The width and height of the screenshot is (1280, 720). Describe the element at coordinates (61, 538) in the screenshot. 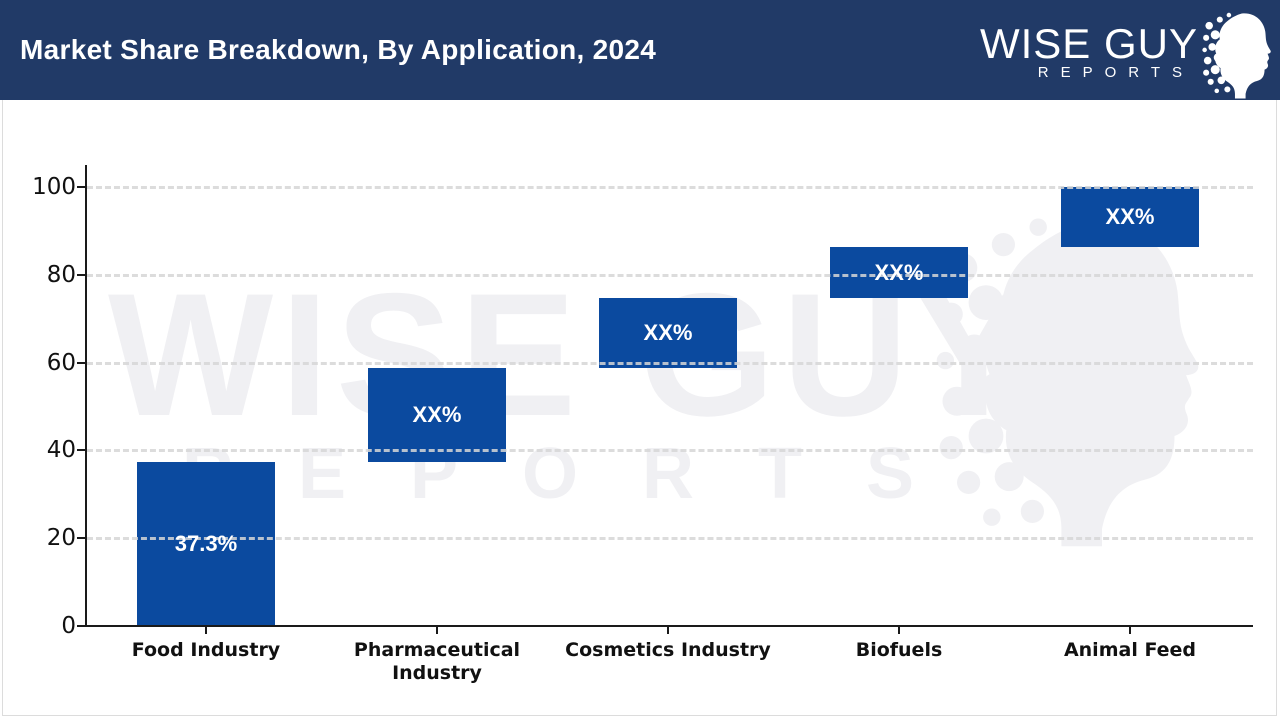

I see `y-axis-tick-label: 20` at that location.